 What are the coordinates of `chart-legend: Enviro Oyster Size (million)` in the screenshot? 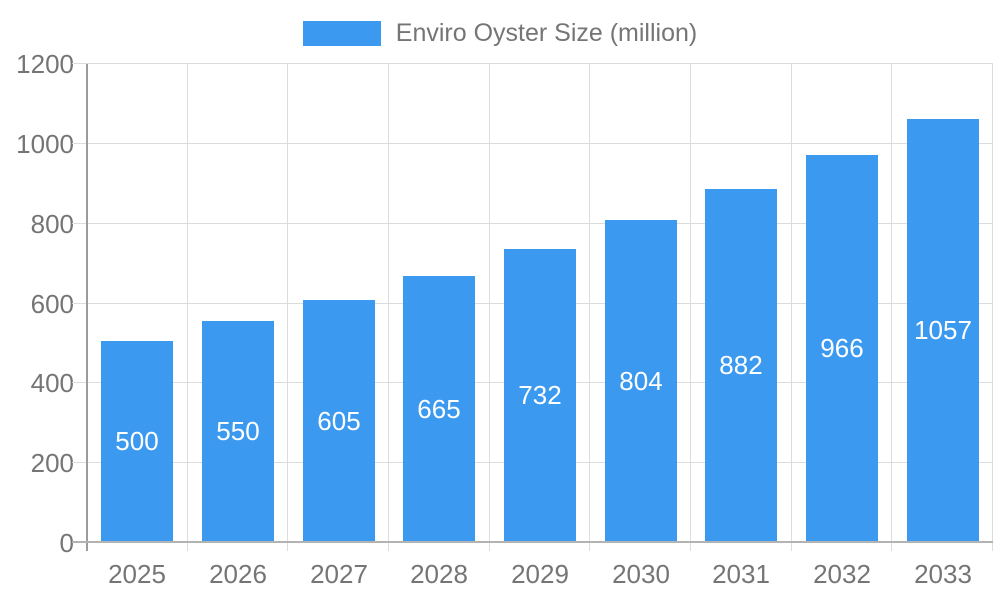 It's located at (500, 33).